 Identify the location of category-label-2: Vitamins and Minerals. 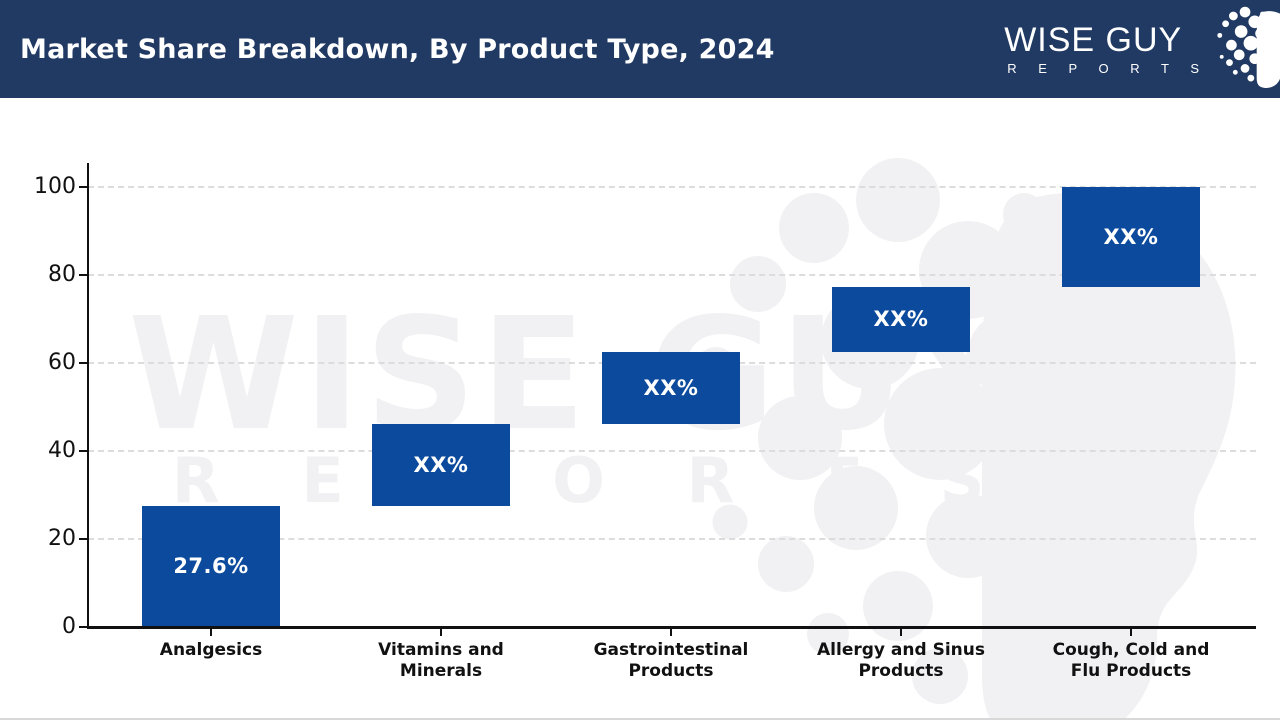
(441, 661).